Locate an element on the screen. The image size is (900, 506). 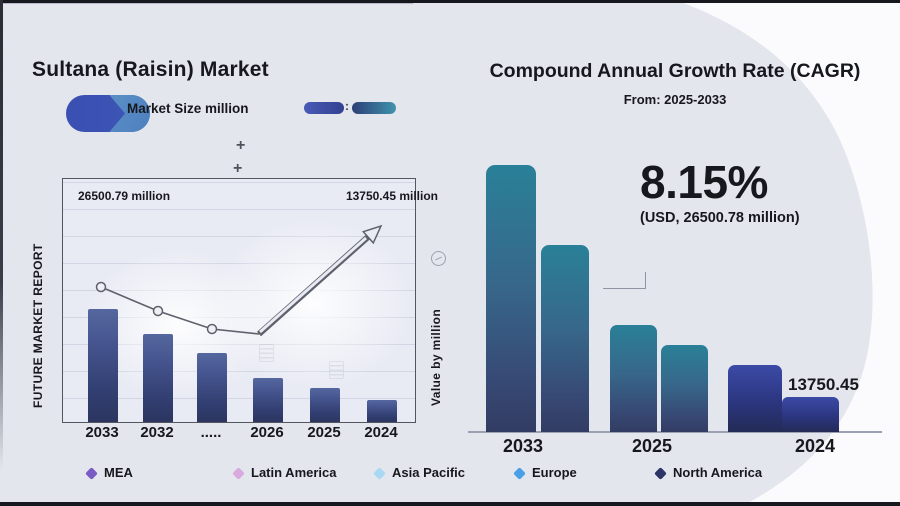
min-value-annotation: 13750.45 million is located at coordinates (391, 196).